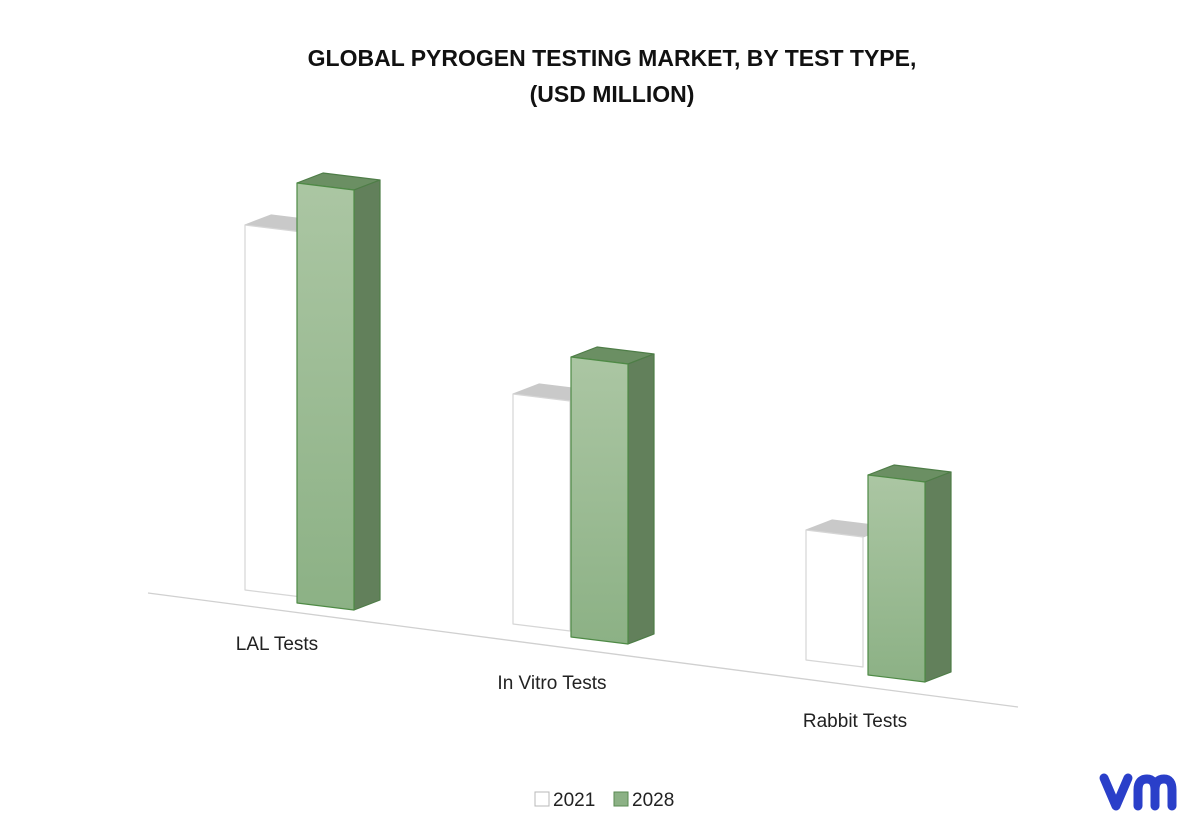 This screenshot has width=1204, height=835. Describe the element at coordinates (621, 799) in the screenshot. I see `legend-swatch-2028` at that location.